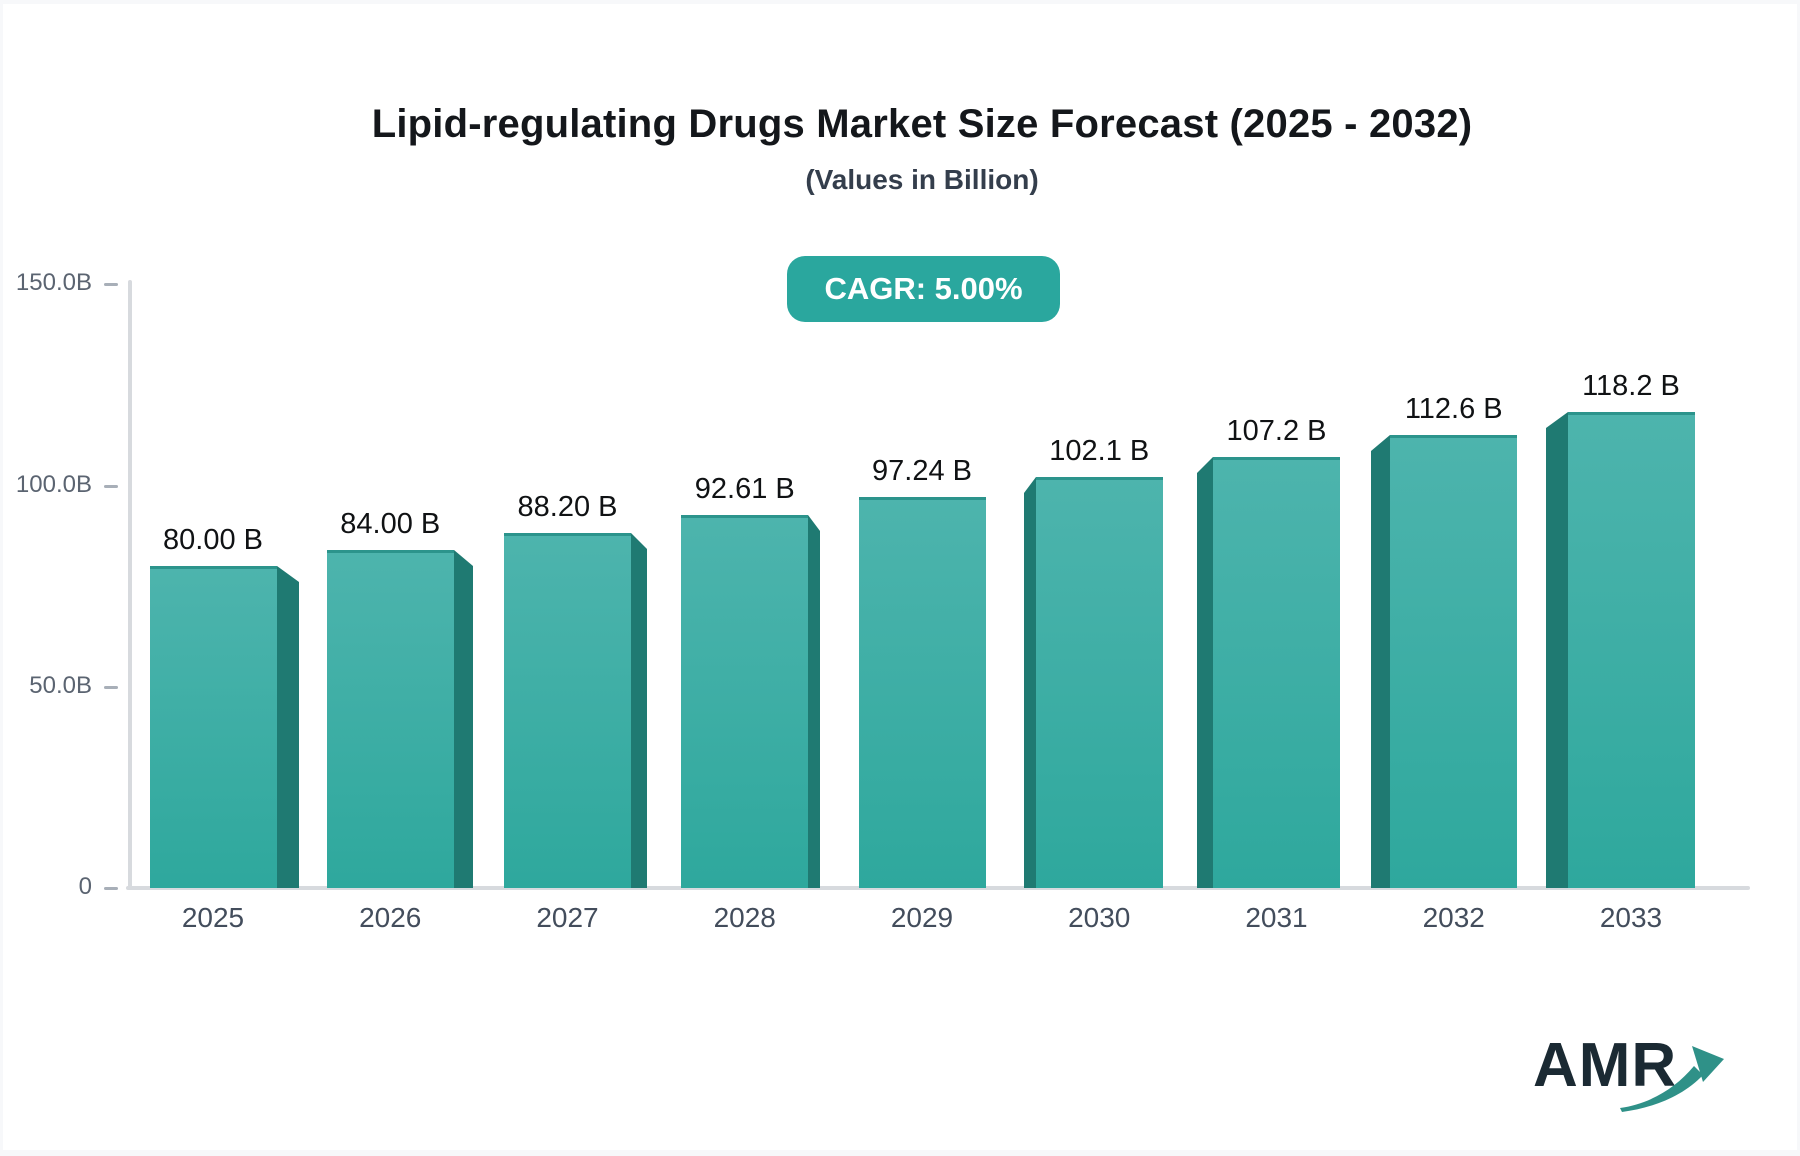  I want to click on x-axis-year-label: 2032, so click(1453, 917).